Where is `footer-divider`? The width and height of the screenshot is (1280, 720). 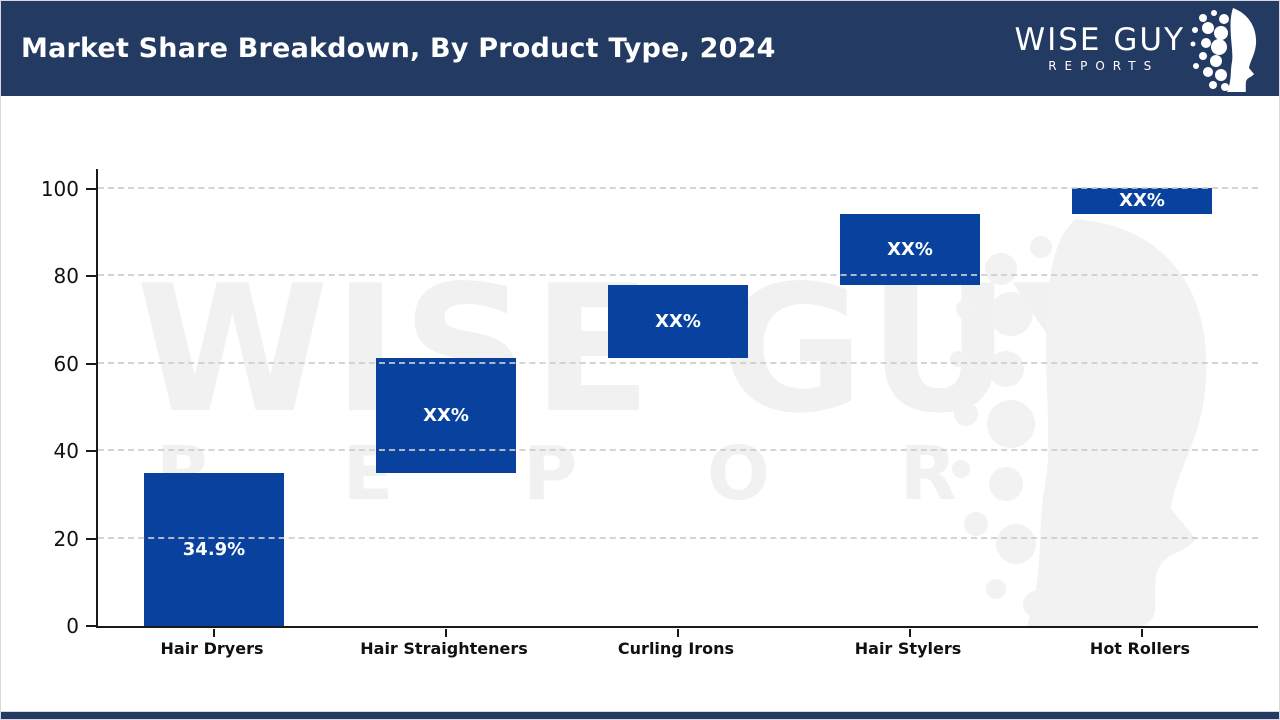
footer-divider is located at coordinates (640, 711).